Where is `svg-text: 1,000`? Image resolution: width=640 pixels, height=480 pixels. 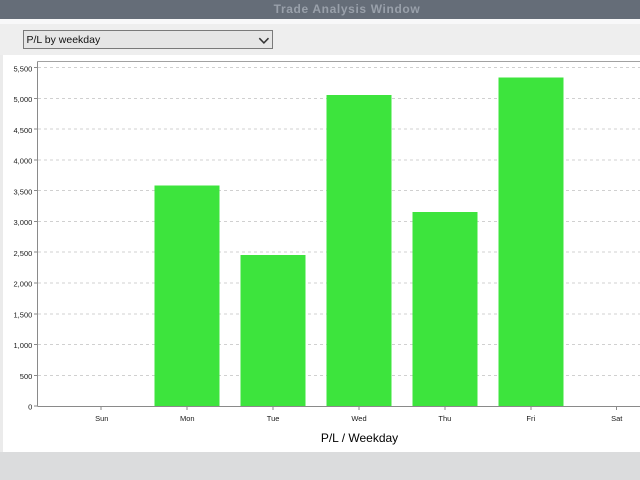 svg-text: 1,000 is located at coordinates (23, 345).